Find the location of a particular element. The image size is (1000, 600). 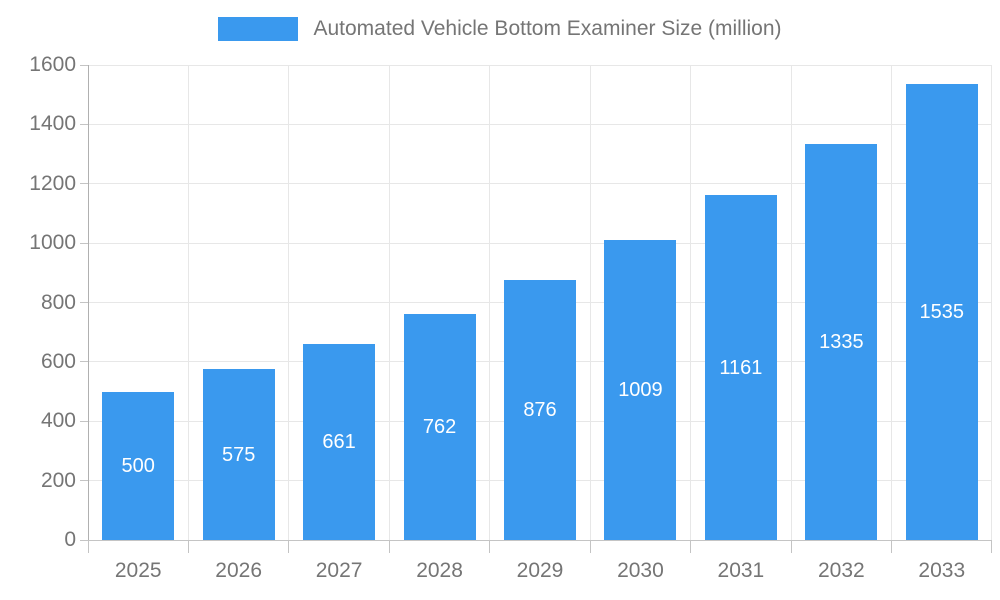

y-tick-label: 1200 is located at coordinates (52, 183).